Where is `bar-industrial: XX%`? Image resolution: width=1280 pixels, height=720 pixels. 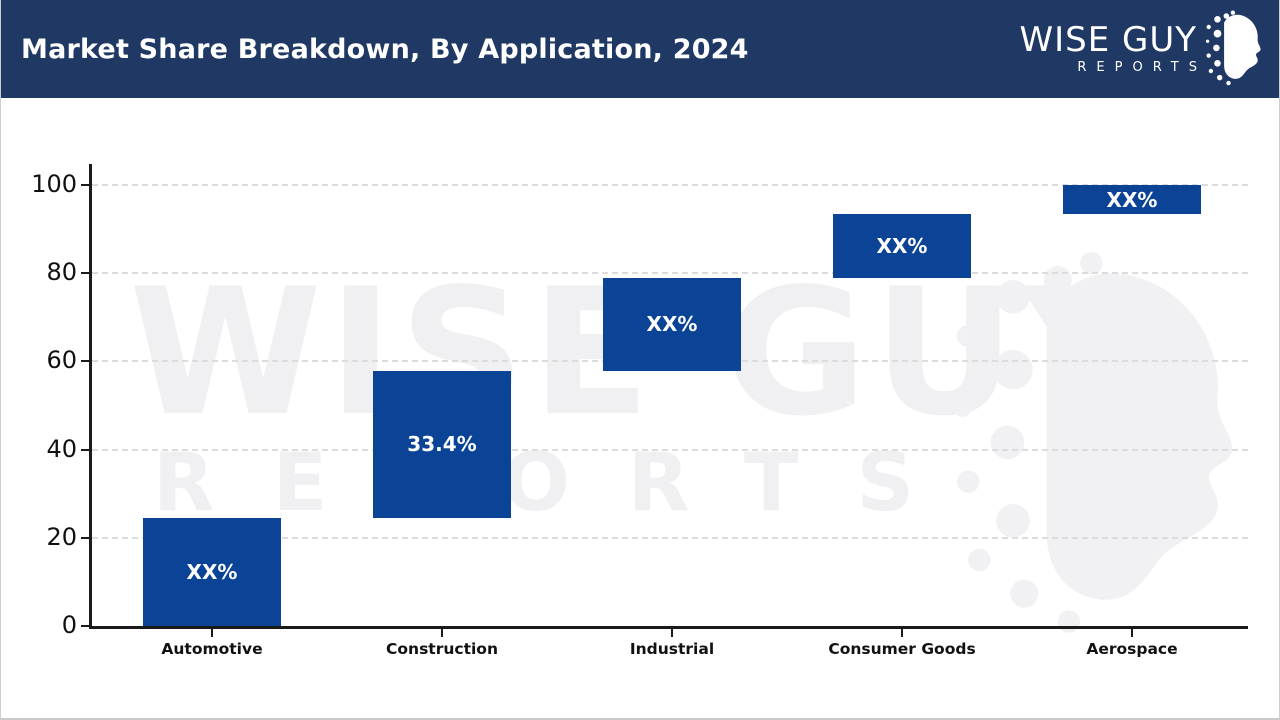
bar-industrial: XX% is located at coordinates (672, 324).